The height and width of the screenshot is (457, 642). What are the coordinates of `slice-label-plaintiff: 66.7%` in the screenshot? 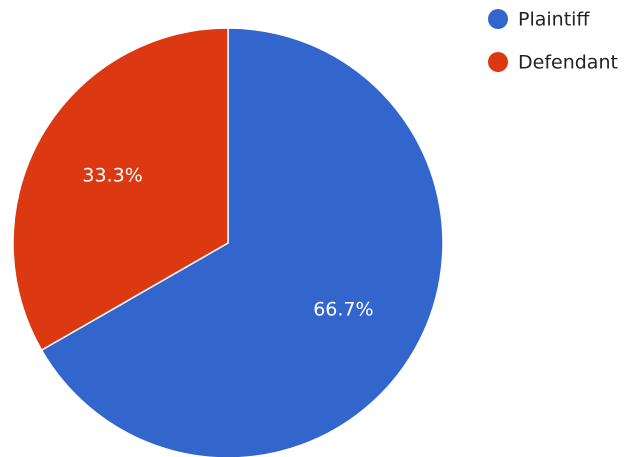 It's located at (343, 309).